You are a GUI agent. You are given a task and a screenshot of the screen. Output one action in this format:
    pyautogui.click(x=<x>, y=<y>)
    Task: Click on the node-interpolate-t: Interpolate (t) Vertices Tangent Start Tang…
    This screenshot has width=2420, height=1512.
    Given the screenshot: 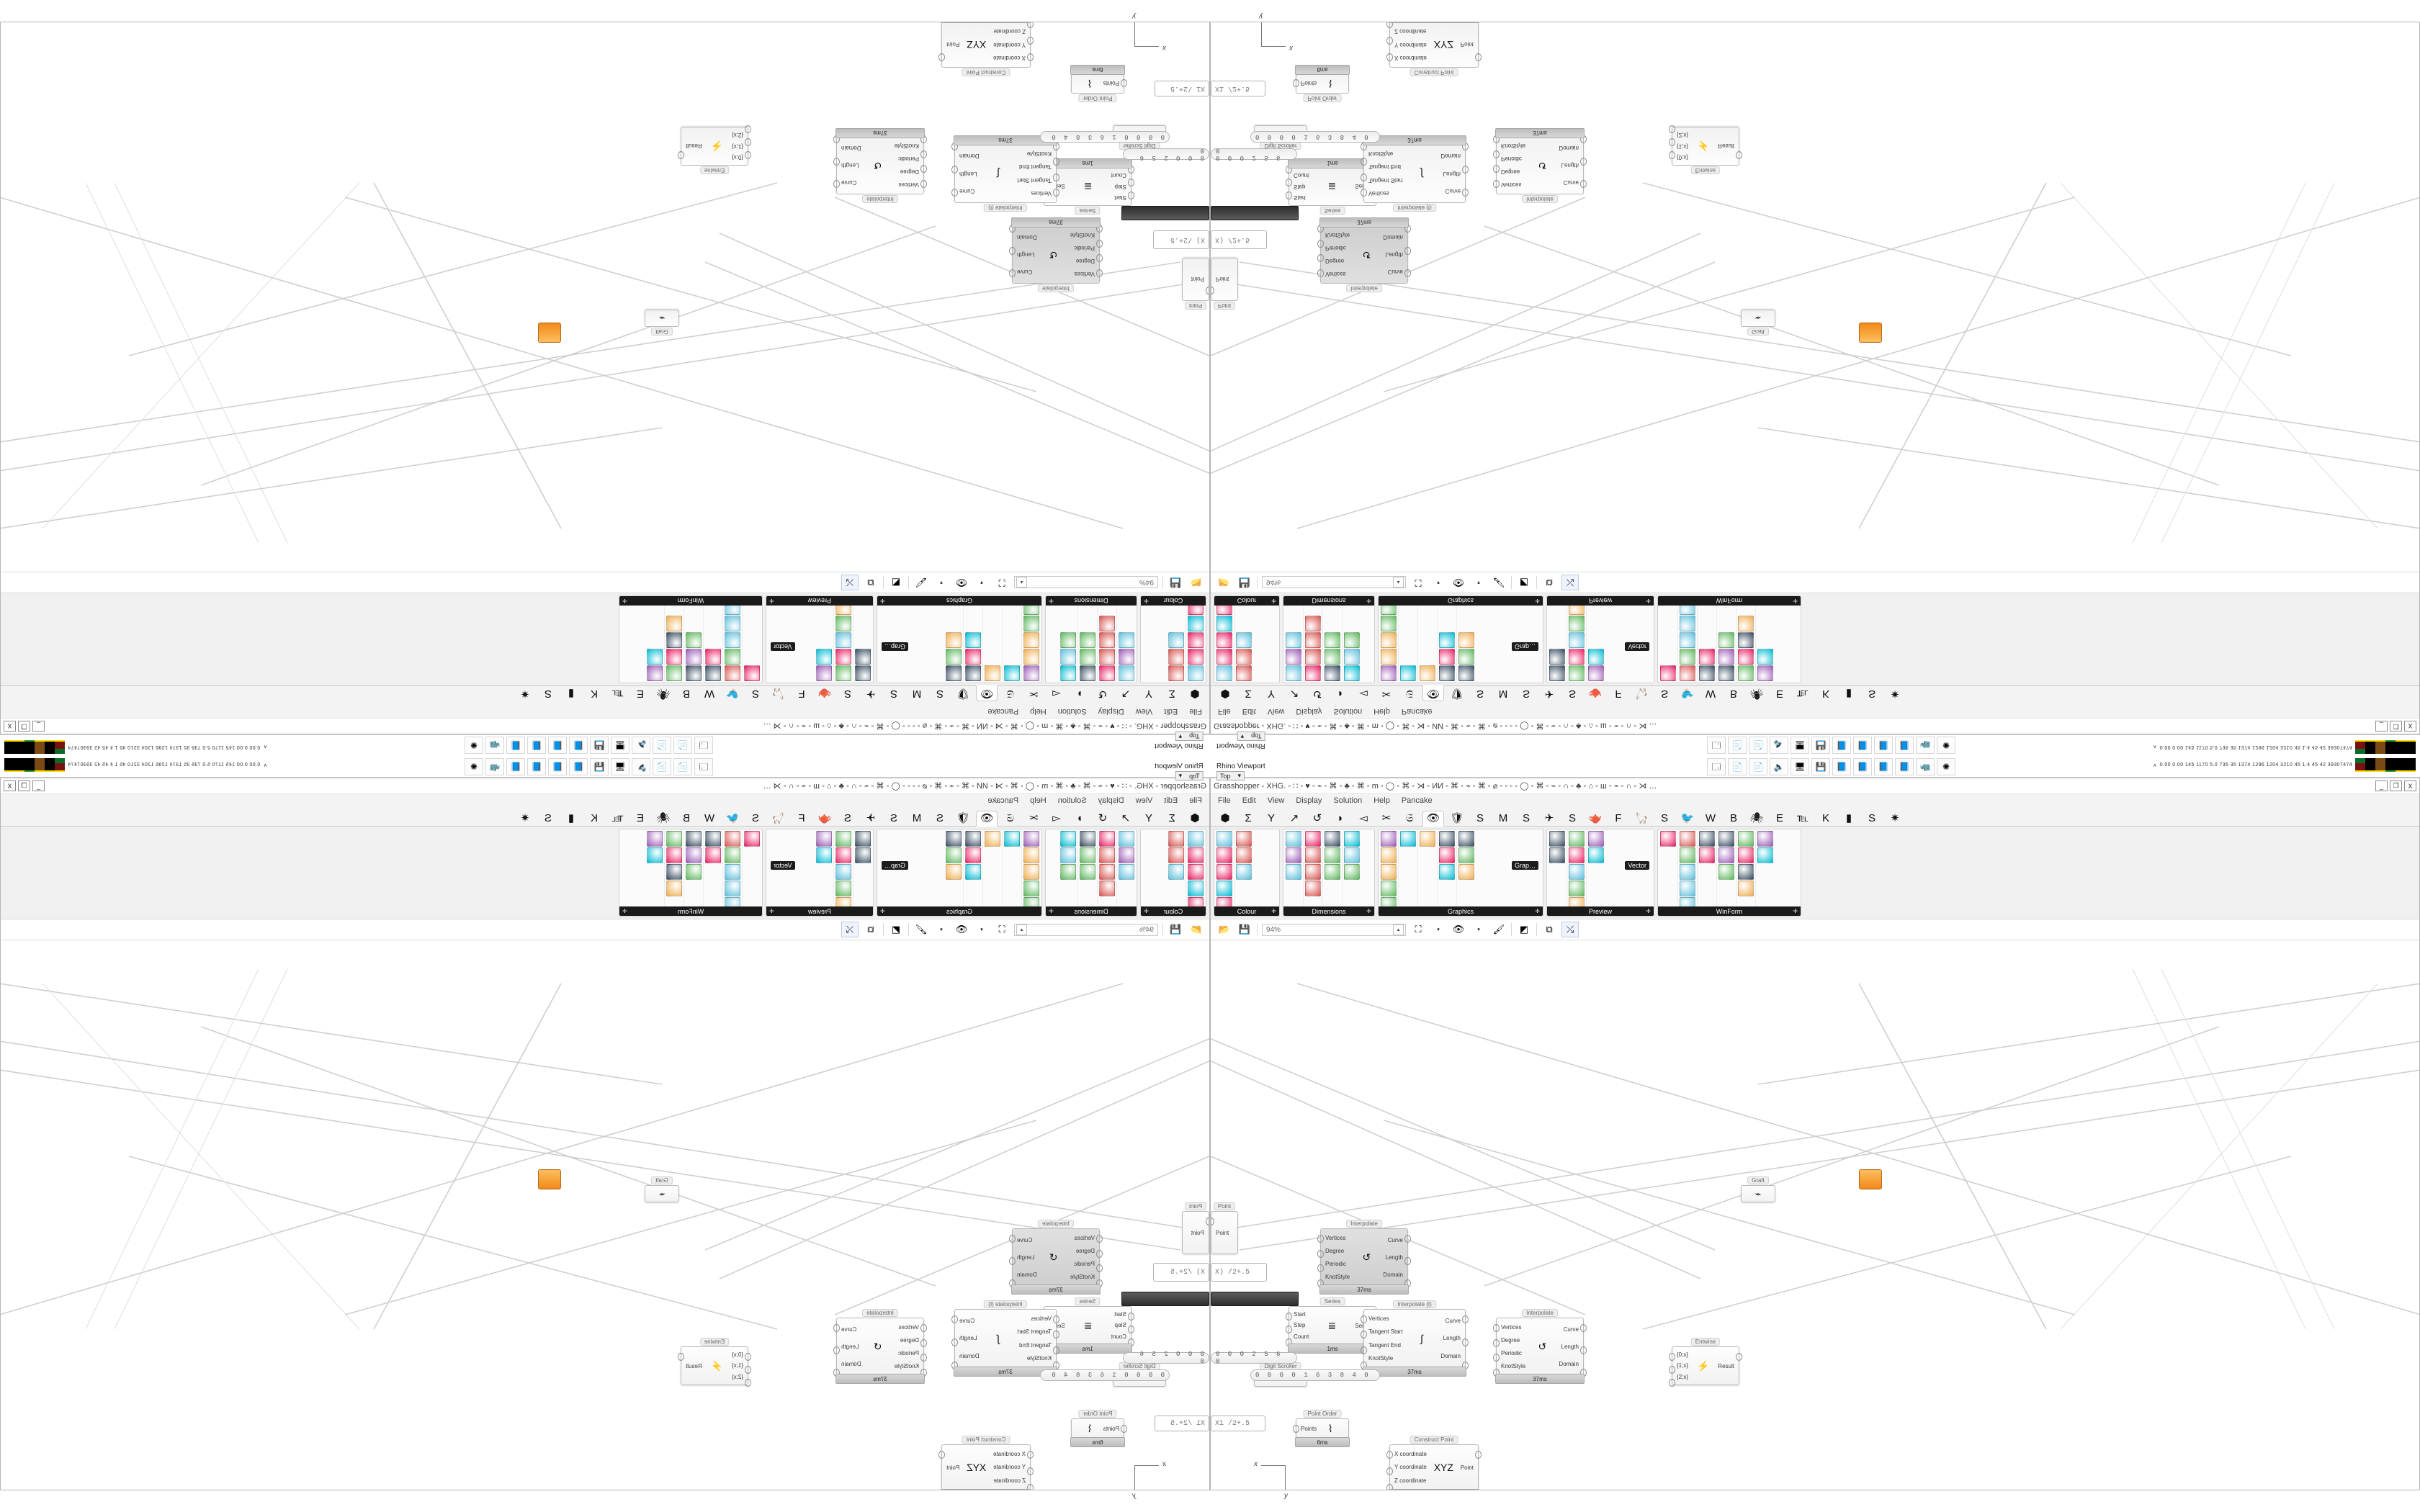 What is the action you would take?
    pyautogui.click(x=1415, y=1338)
    